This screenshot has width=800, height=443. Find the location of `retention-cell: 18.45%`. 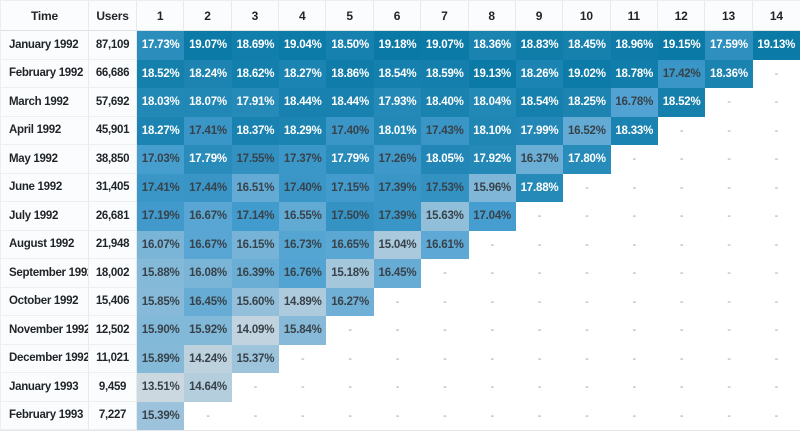

retention-cell: 18.45% is located at coordinates (587, 45).